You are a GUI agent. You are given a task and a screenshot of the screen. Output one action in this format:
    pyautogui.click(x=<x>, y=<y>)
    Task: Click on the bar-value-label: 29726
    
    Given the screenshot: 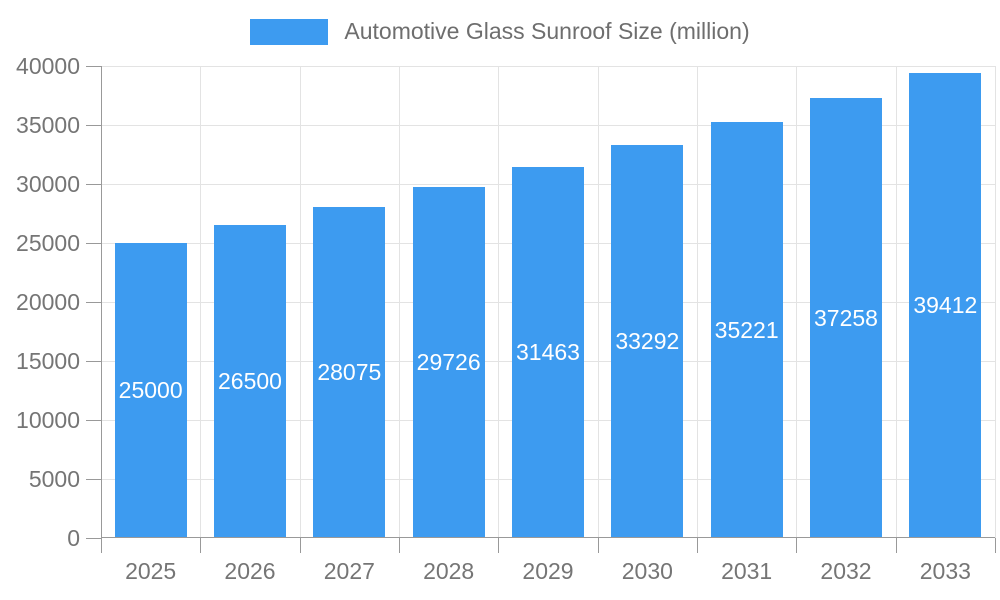 What is the action you would take?
    pyautogui.click(x=448, y=362)
    